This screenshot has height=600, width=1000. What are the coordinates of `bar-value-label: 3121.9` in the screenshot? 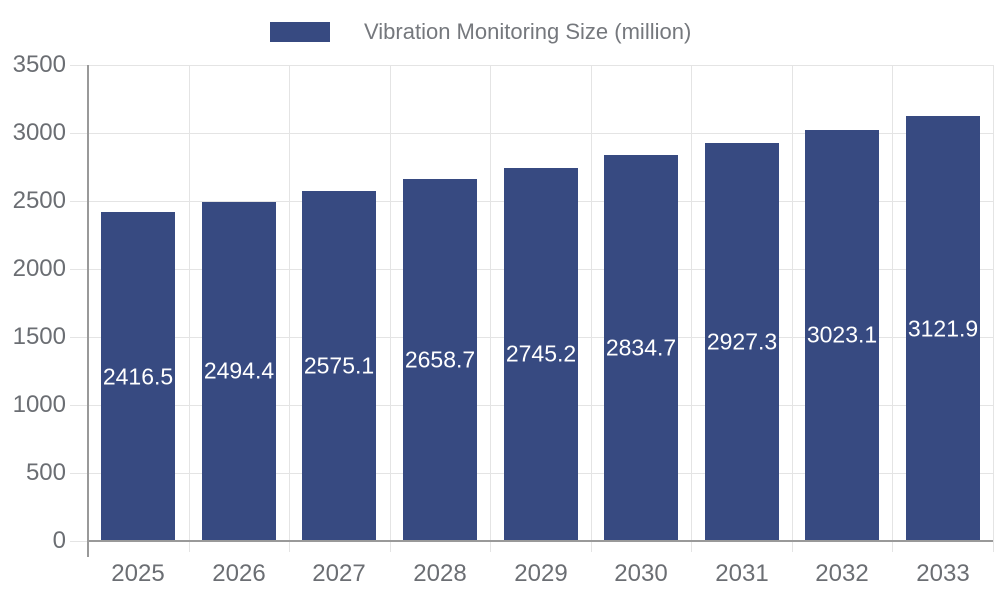 It's located at (943, 328).